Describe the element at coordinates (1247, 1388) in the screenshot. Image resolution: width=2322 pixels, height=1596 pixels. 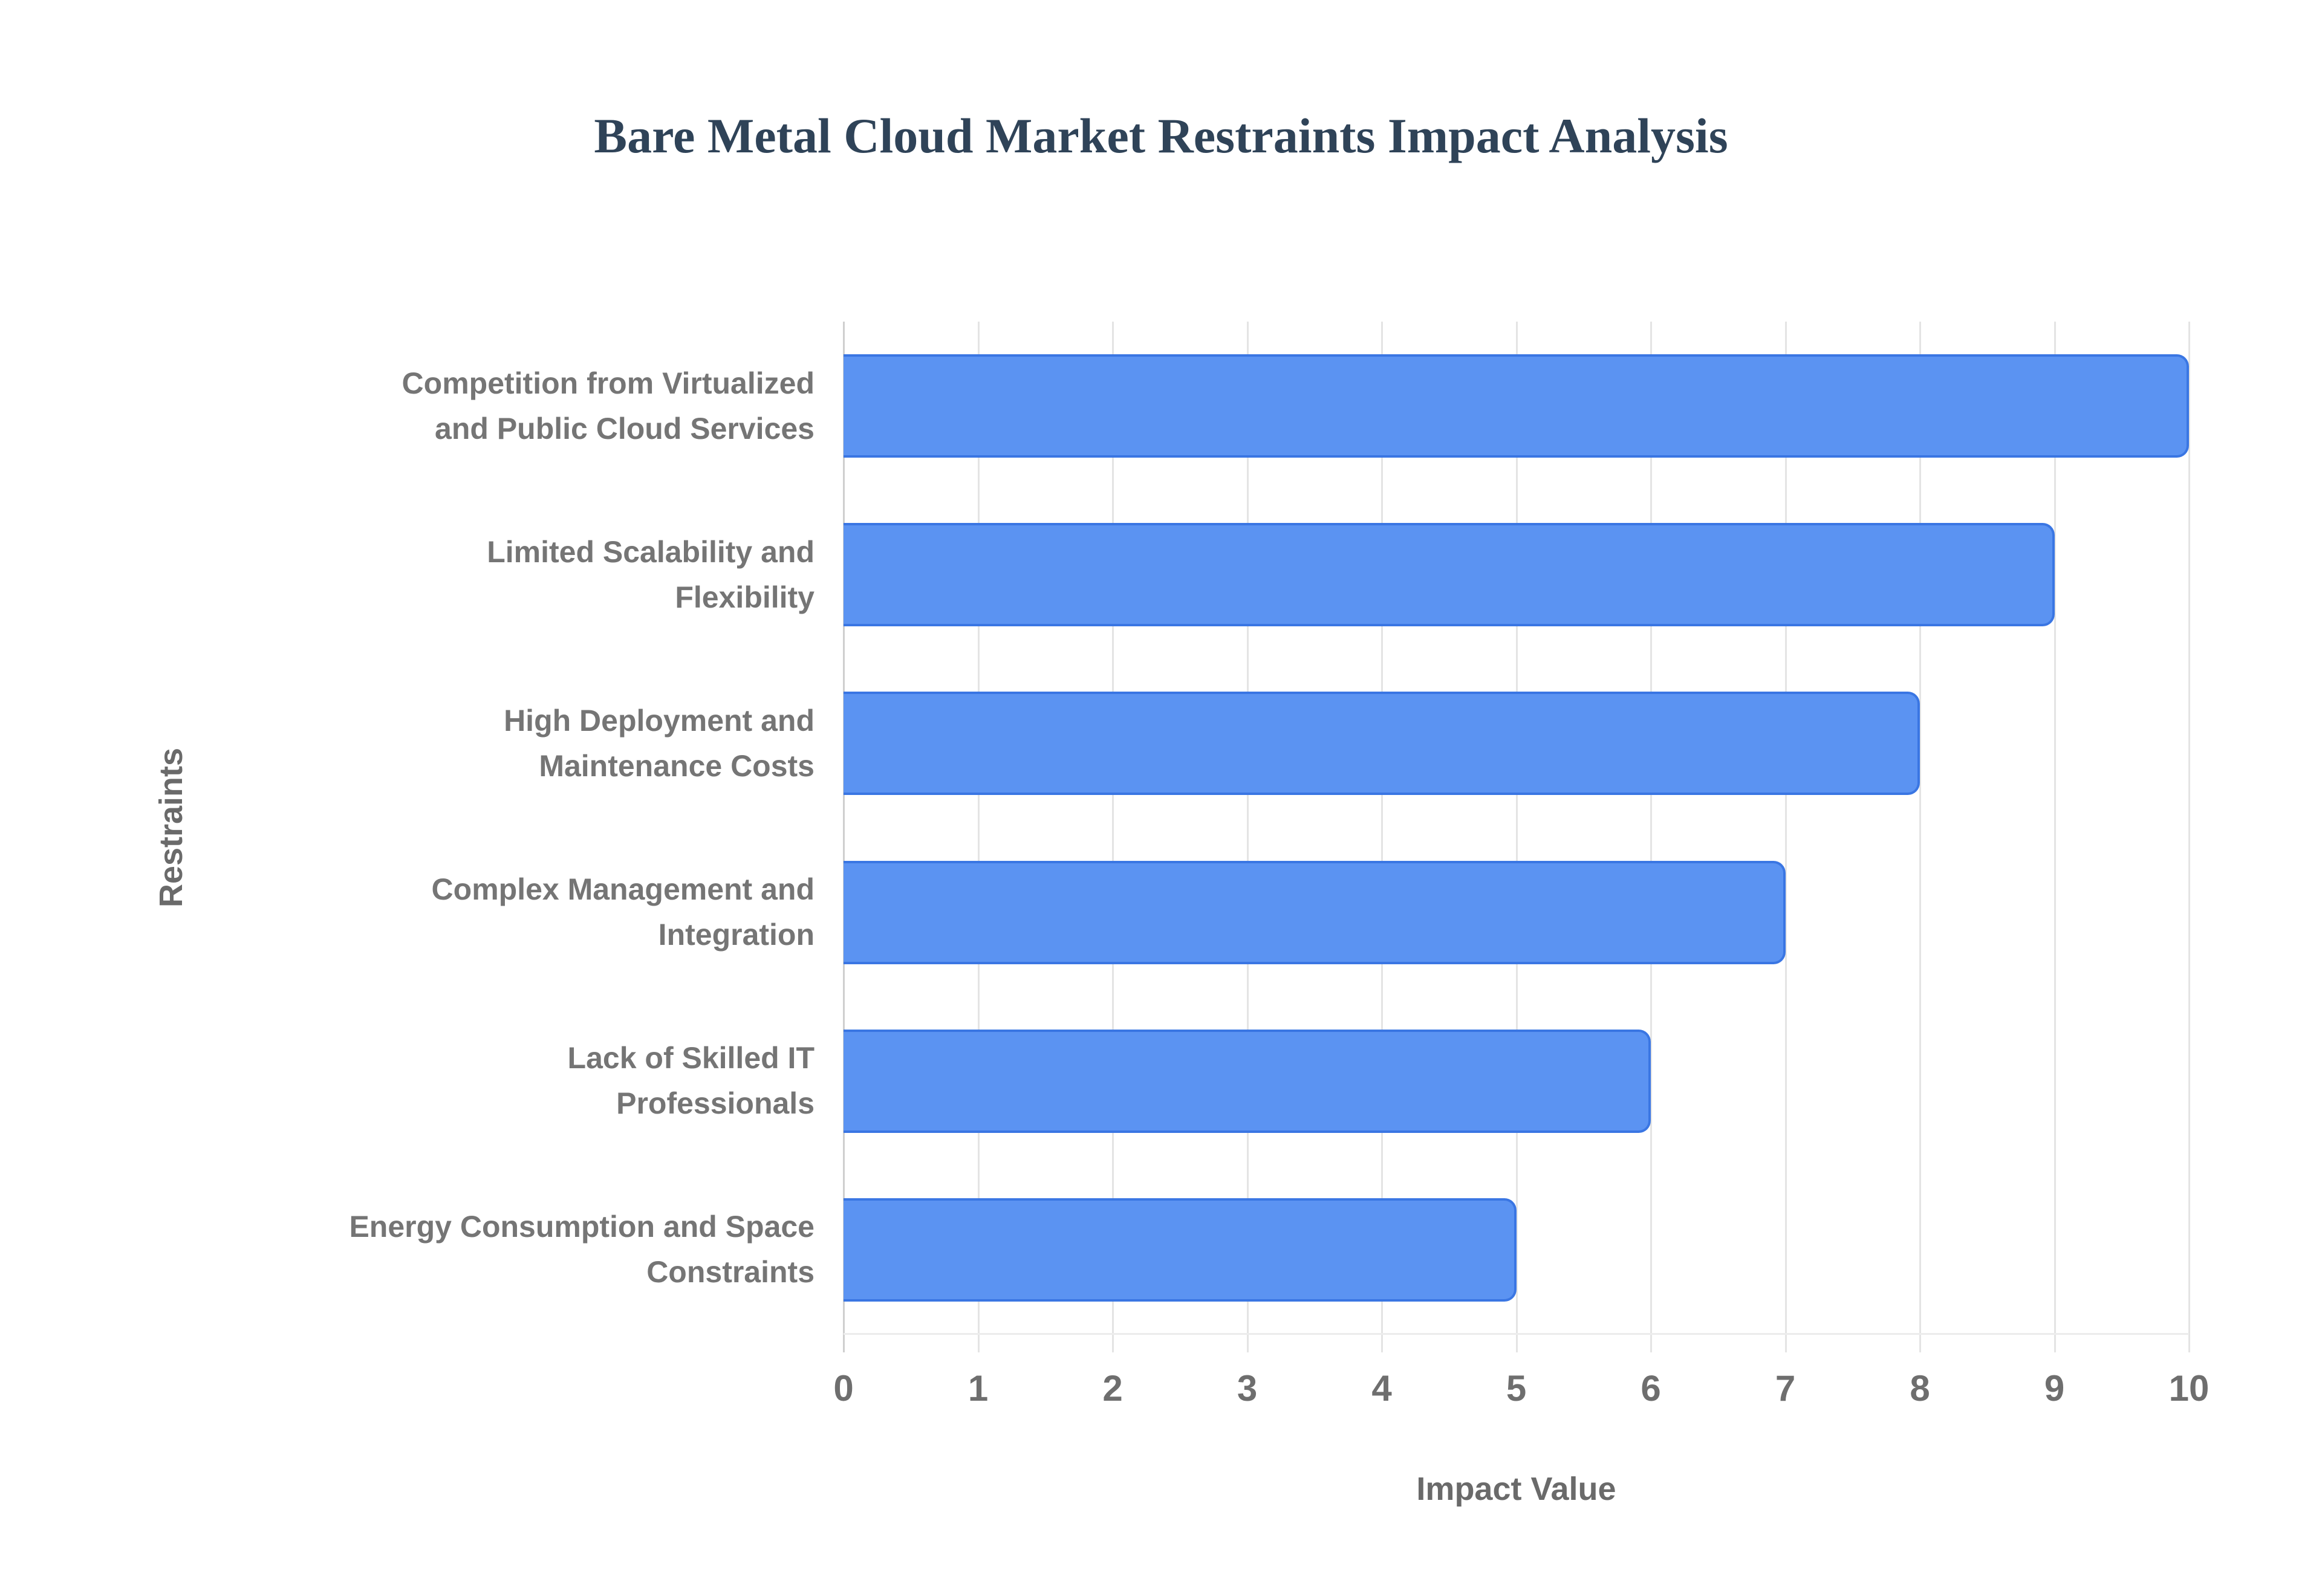
I see `x-tick-label: 3` at that location.